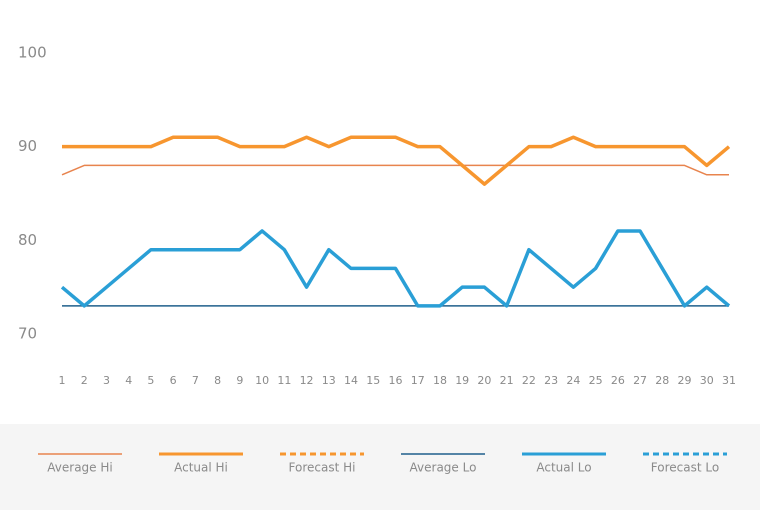 The height and width of the screenshot is (510, 760). Describe the element at coordinates (484, 380) in the screenshot. I see `x-tick-label: 20` at that location.